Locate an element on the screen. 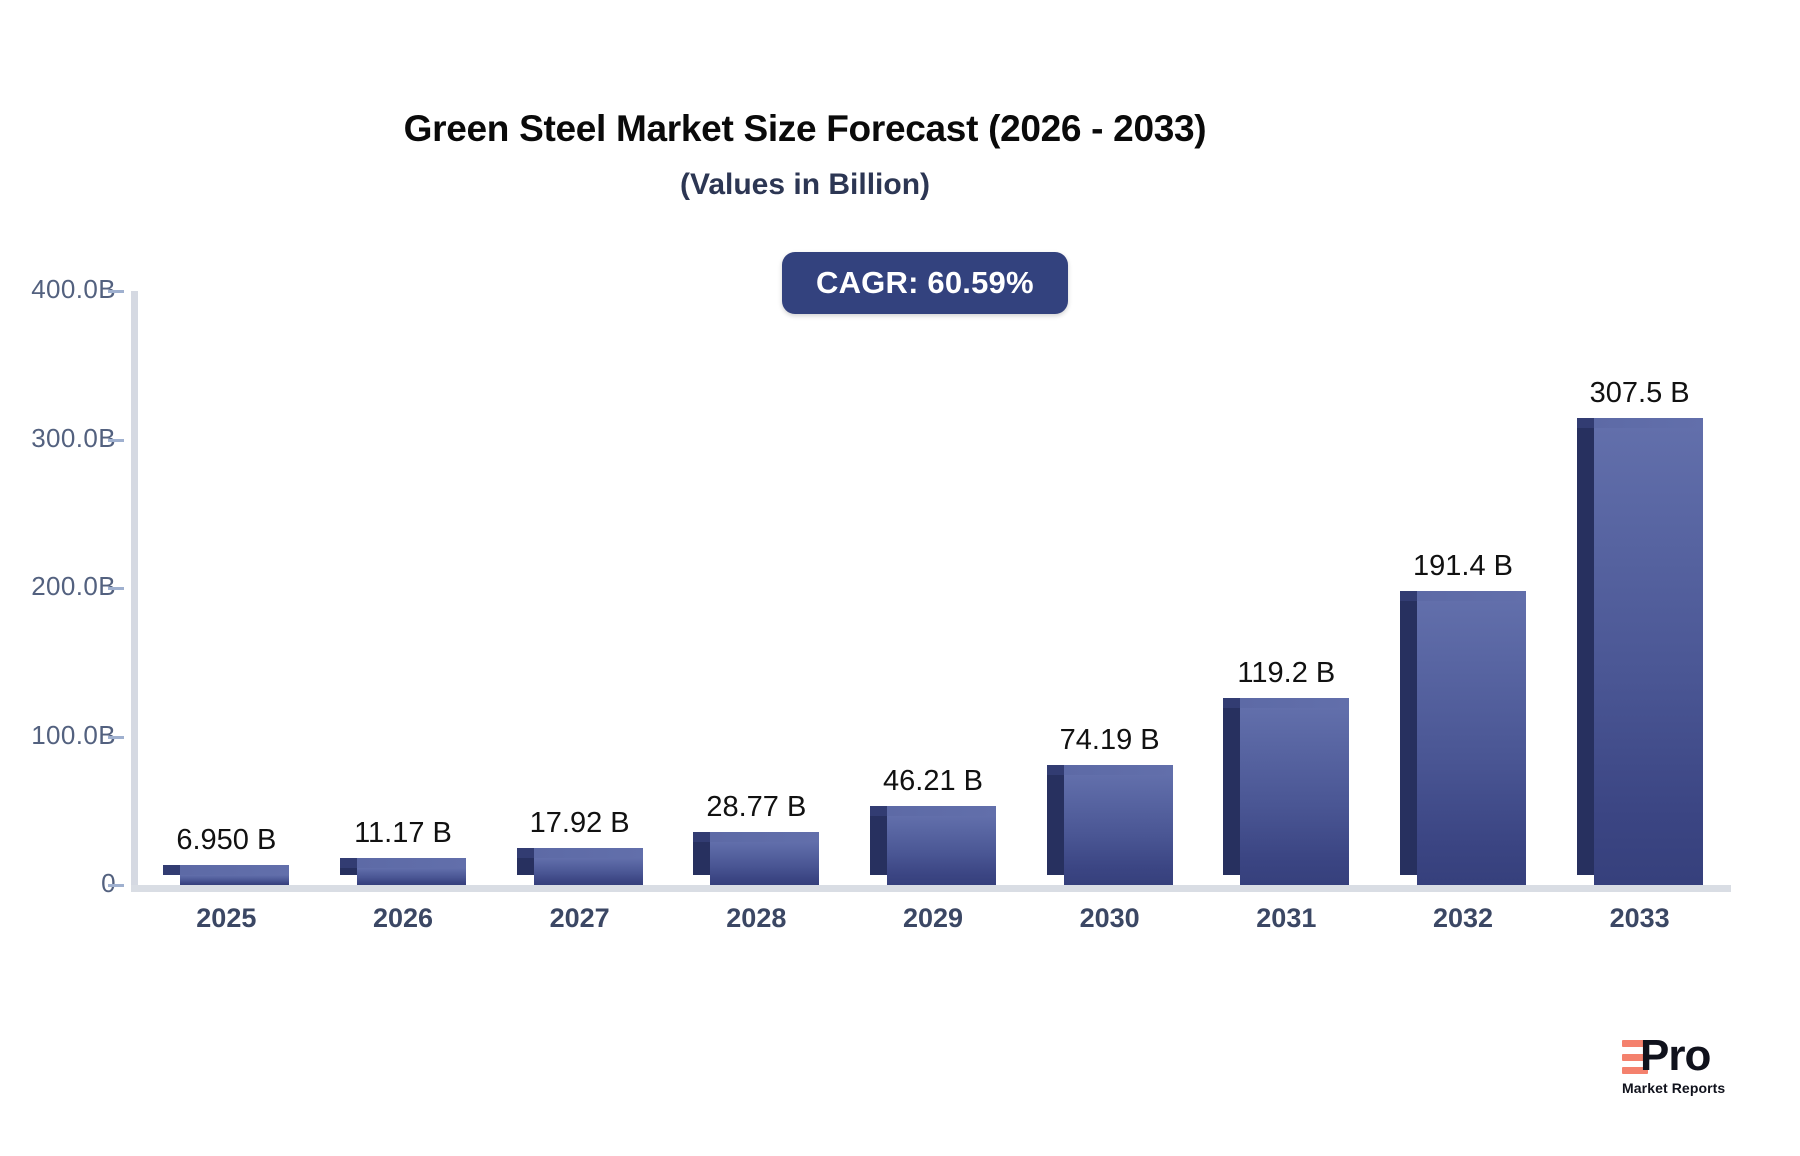 The width and height of the screenshot is (1800, 1156). x-axis-category-label: 2033 is located at coordinates (1639, 918).